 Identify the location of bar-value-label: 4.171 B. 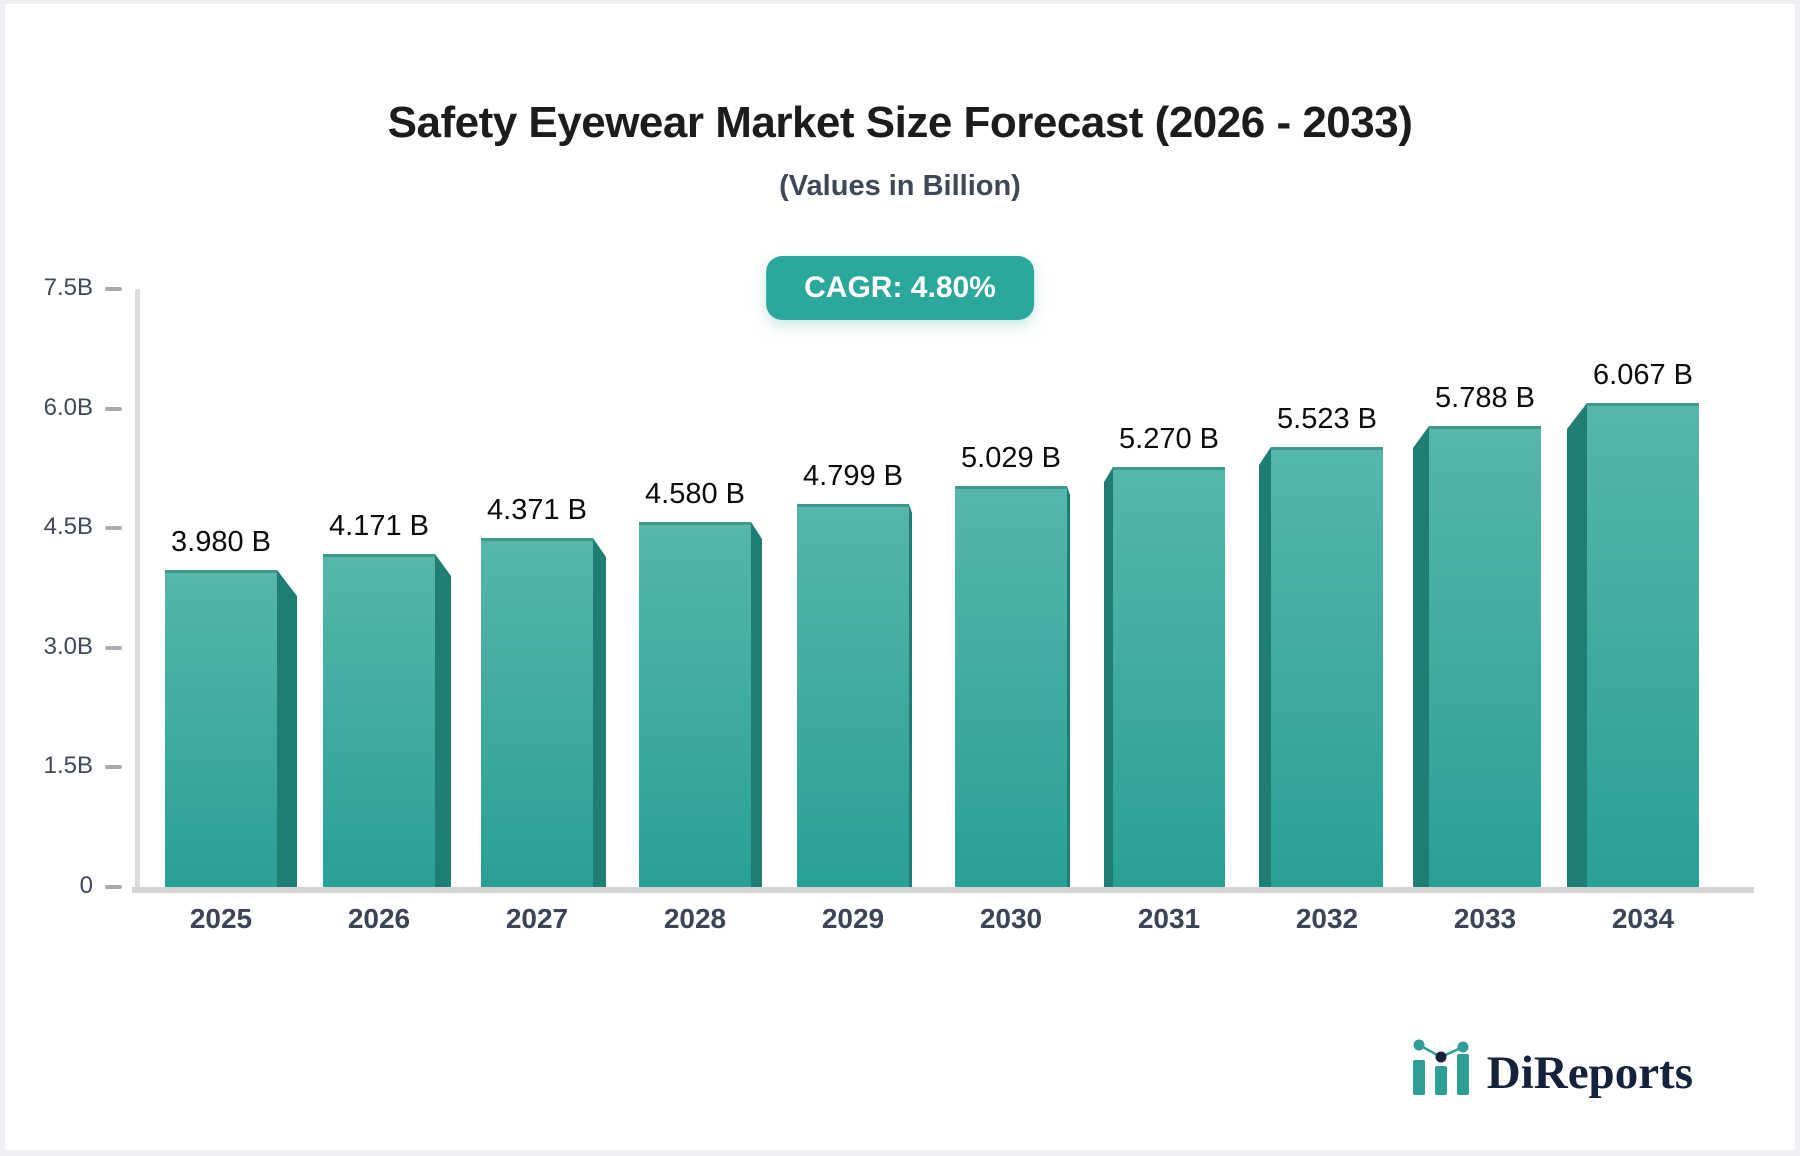
(379, 526).